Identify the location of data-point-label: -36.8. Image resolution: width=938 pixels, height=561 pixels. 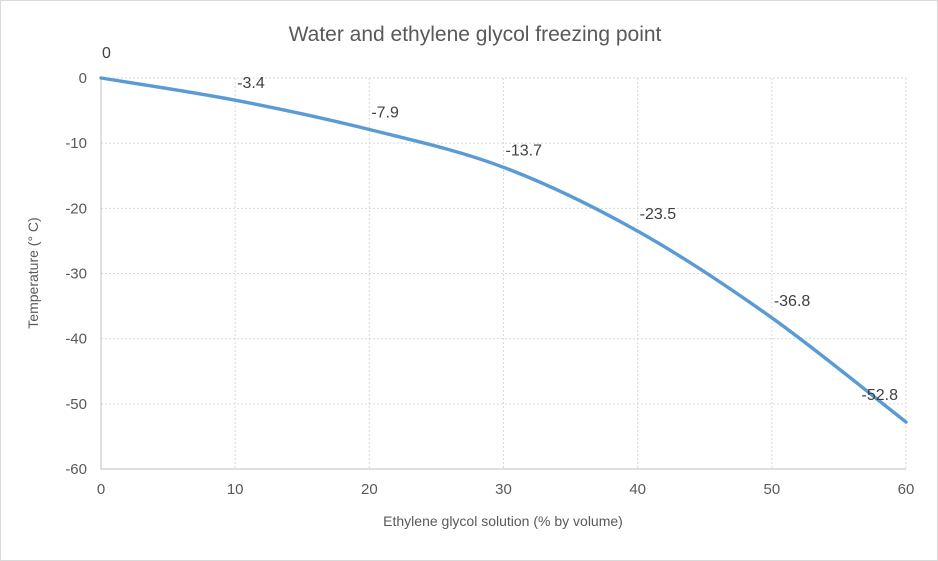
(792, 301).